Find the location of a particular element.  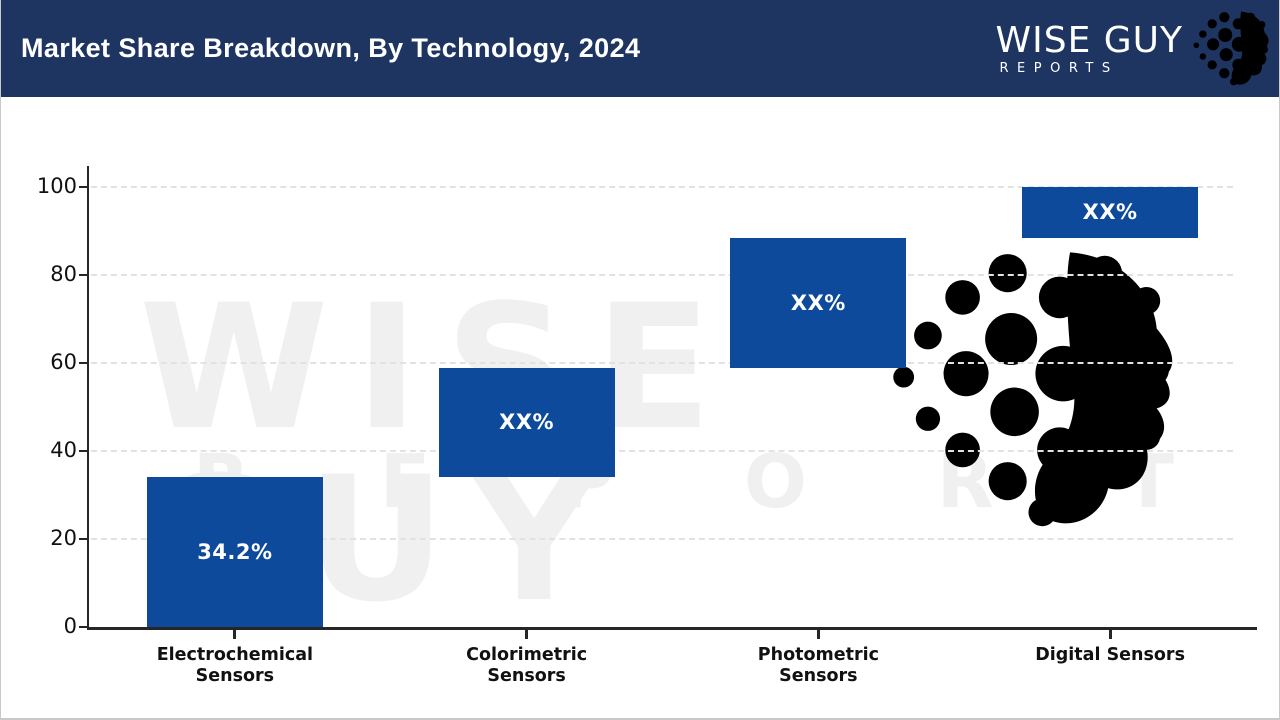

category-label: Colorimetric Sensors is located at coordinates (527, 665).